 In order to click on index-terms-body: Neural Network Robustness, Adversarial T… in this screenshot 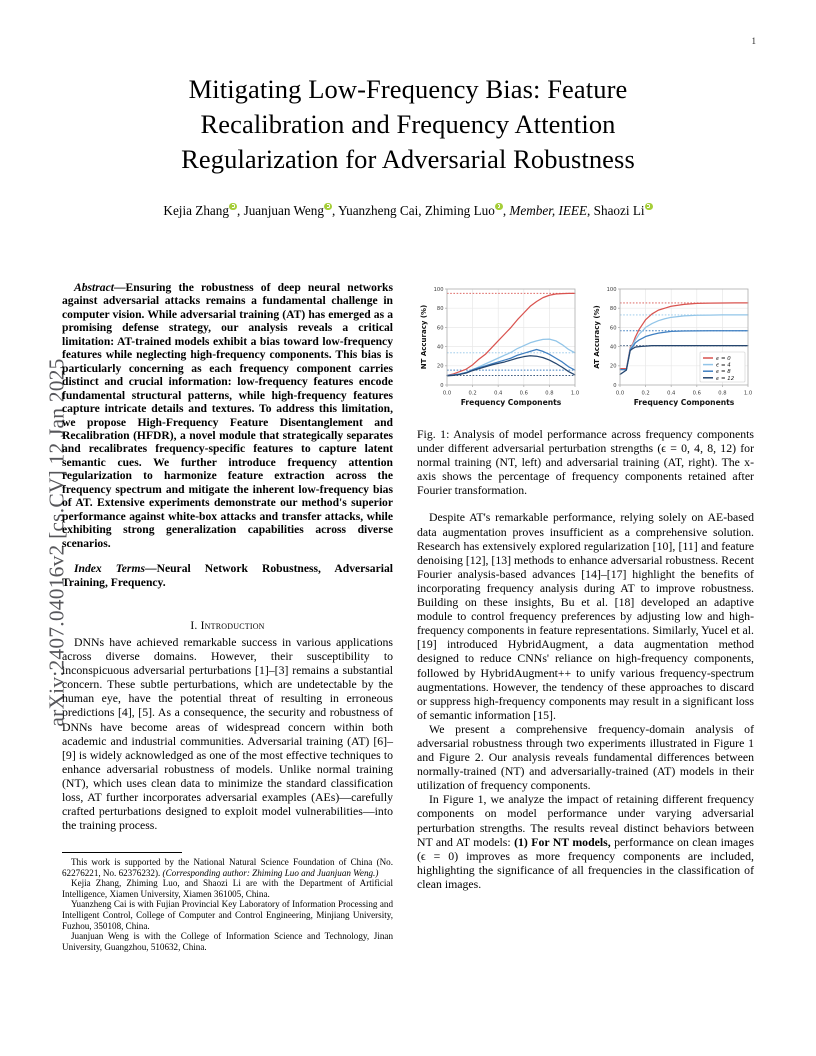, I will do `click(227, 575)`.